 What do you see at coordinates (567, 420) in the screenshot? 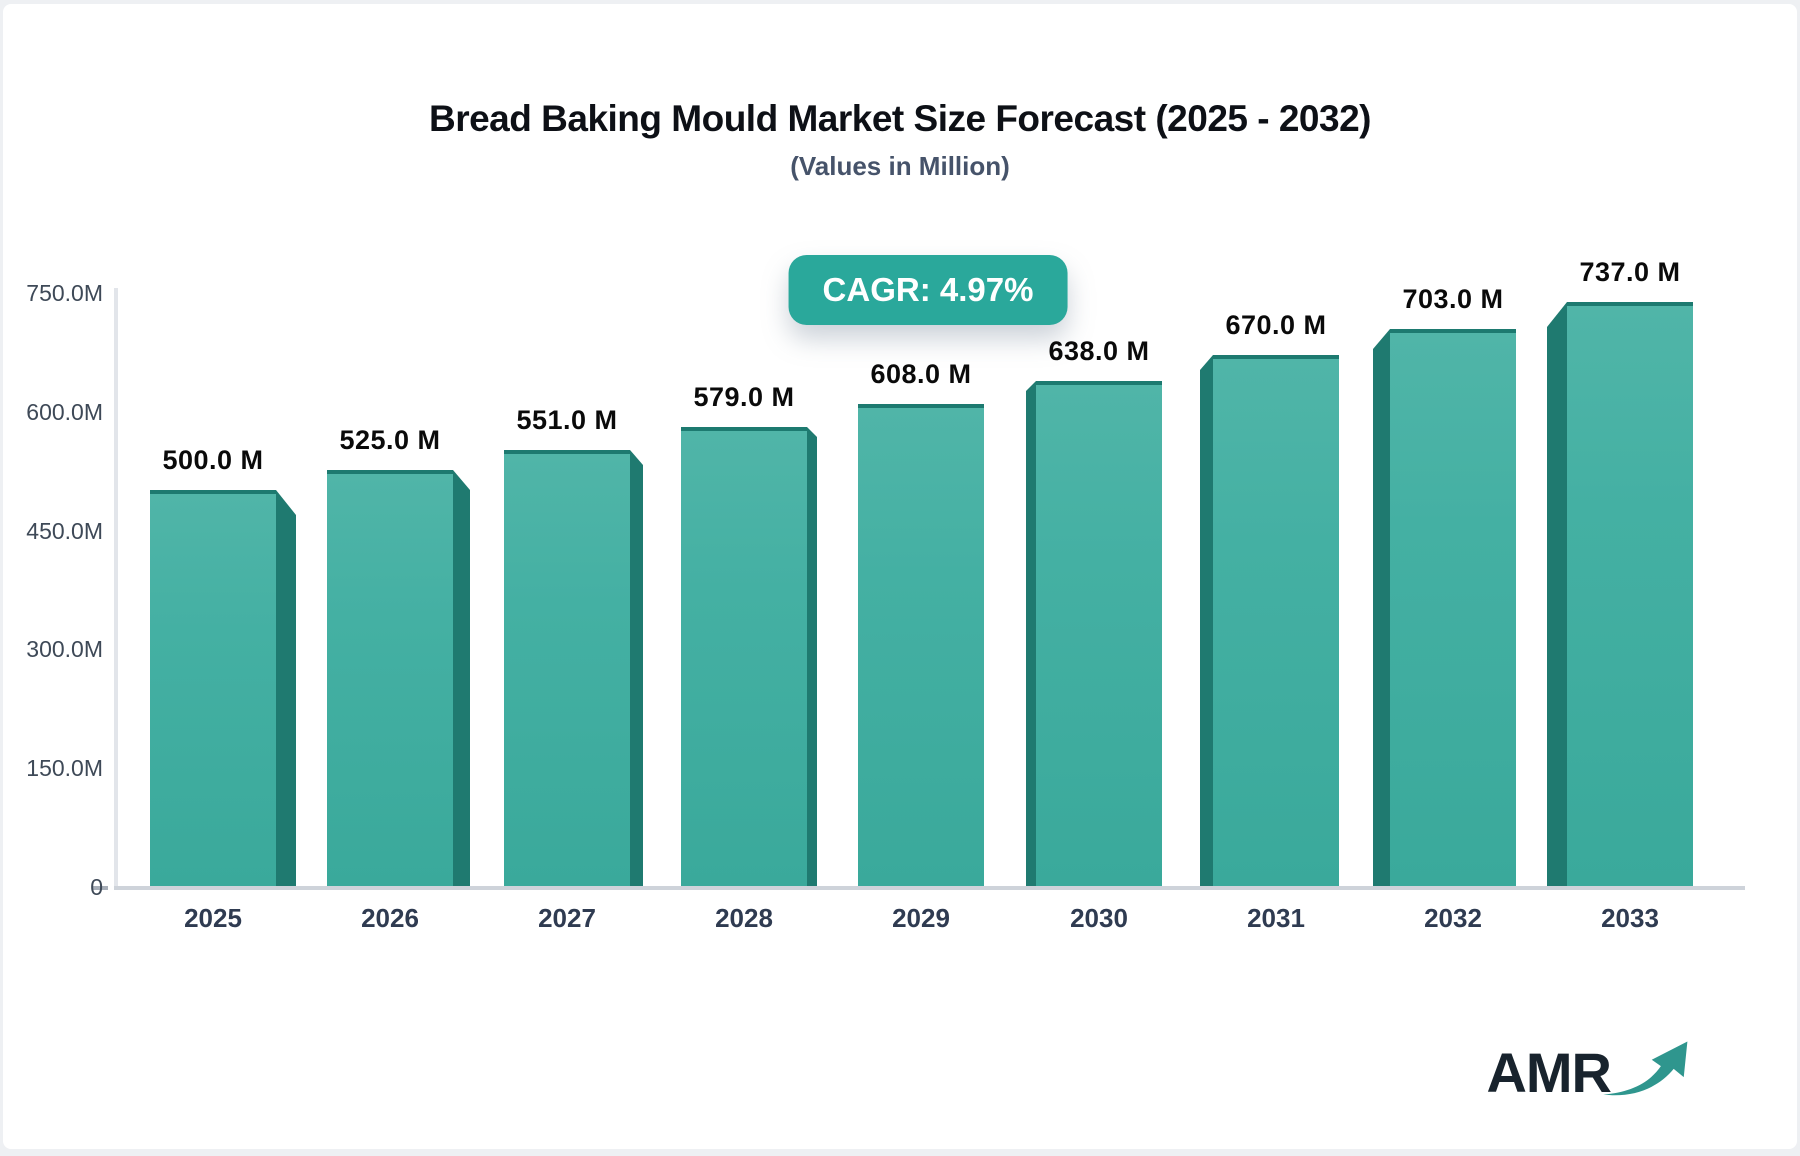
I see `bar-value-label-2027: 551.0 M` at bounding box center [567, 420].